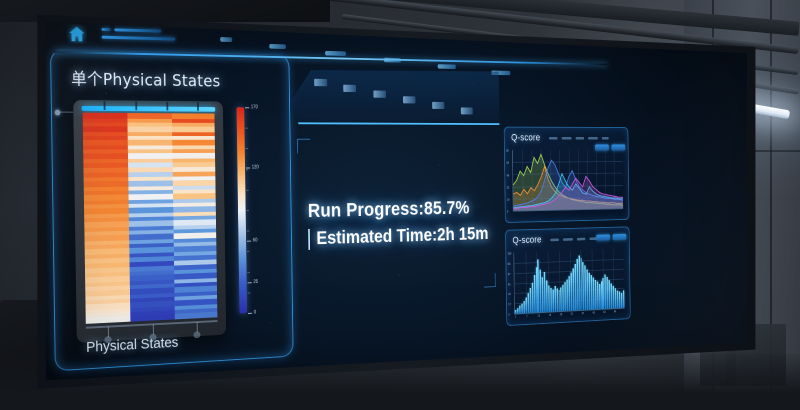  I want to click on y-axis-tick-label: 83, so click(509, 264).